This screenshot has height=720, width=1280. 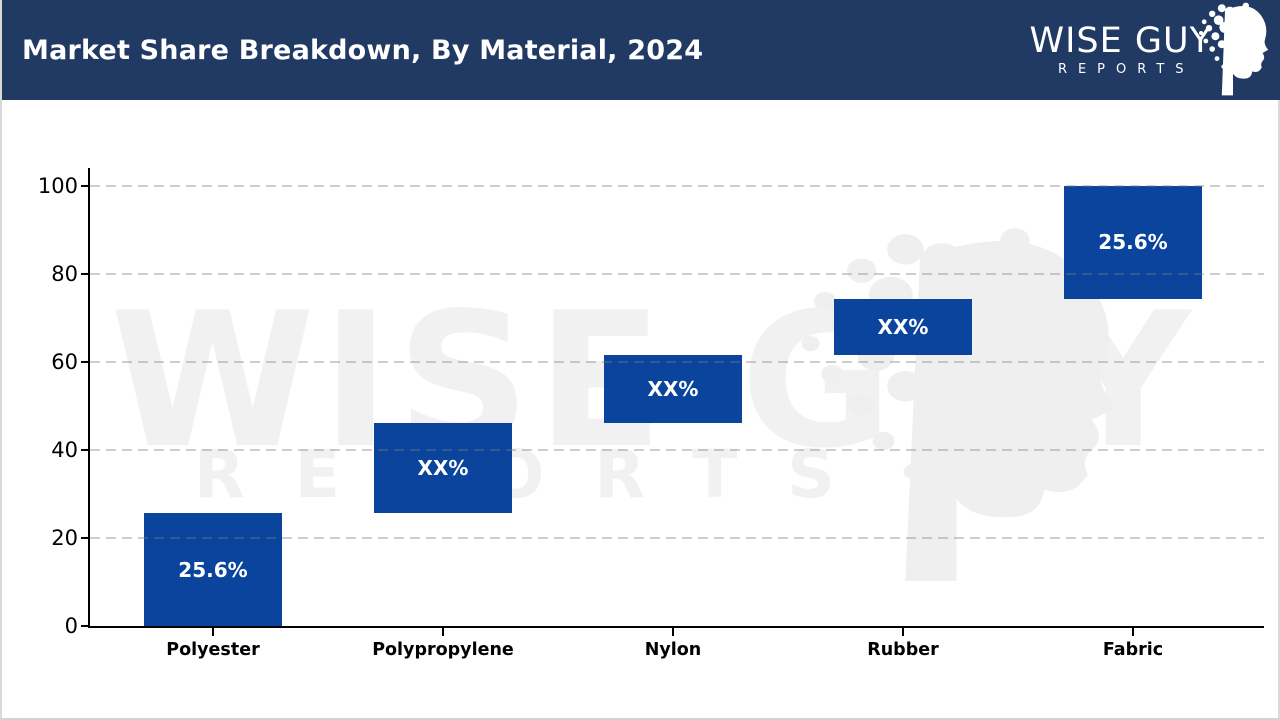 I want to click on x-axis-line, so click(x=676, y=627).